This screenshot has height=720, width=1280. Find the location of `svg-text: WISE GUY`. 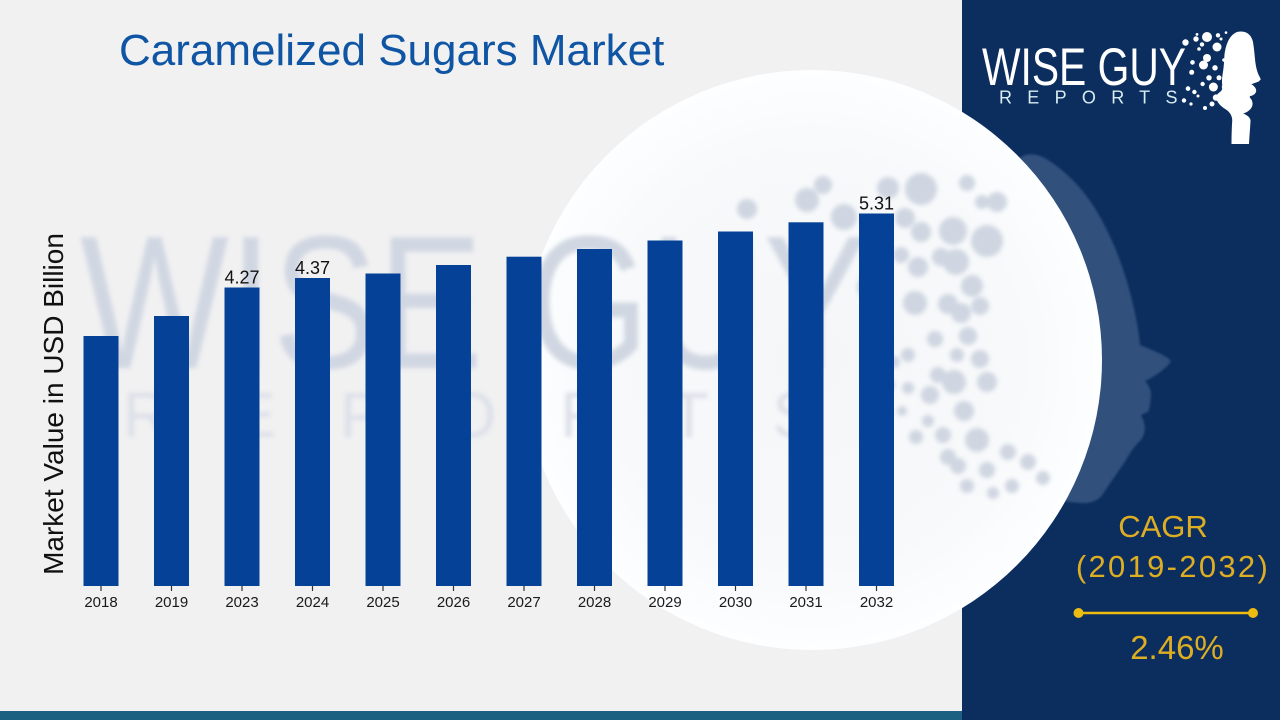

svg-text: WISE GUY is located at coordinates (1084, 67).